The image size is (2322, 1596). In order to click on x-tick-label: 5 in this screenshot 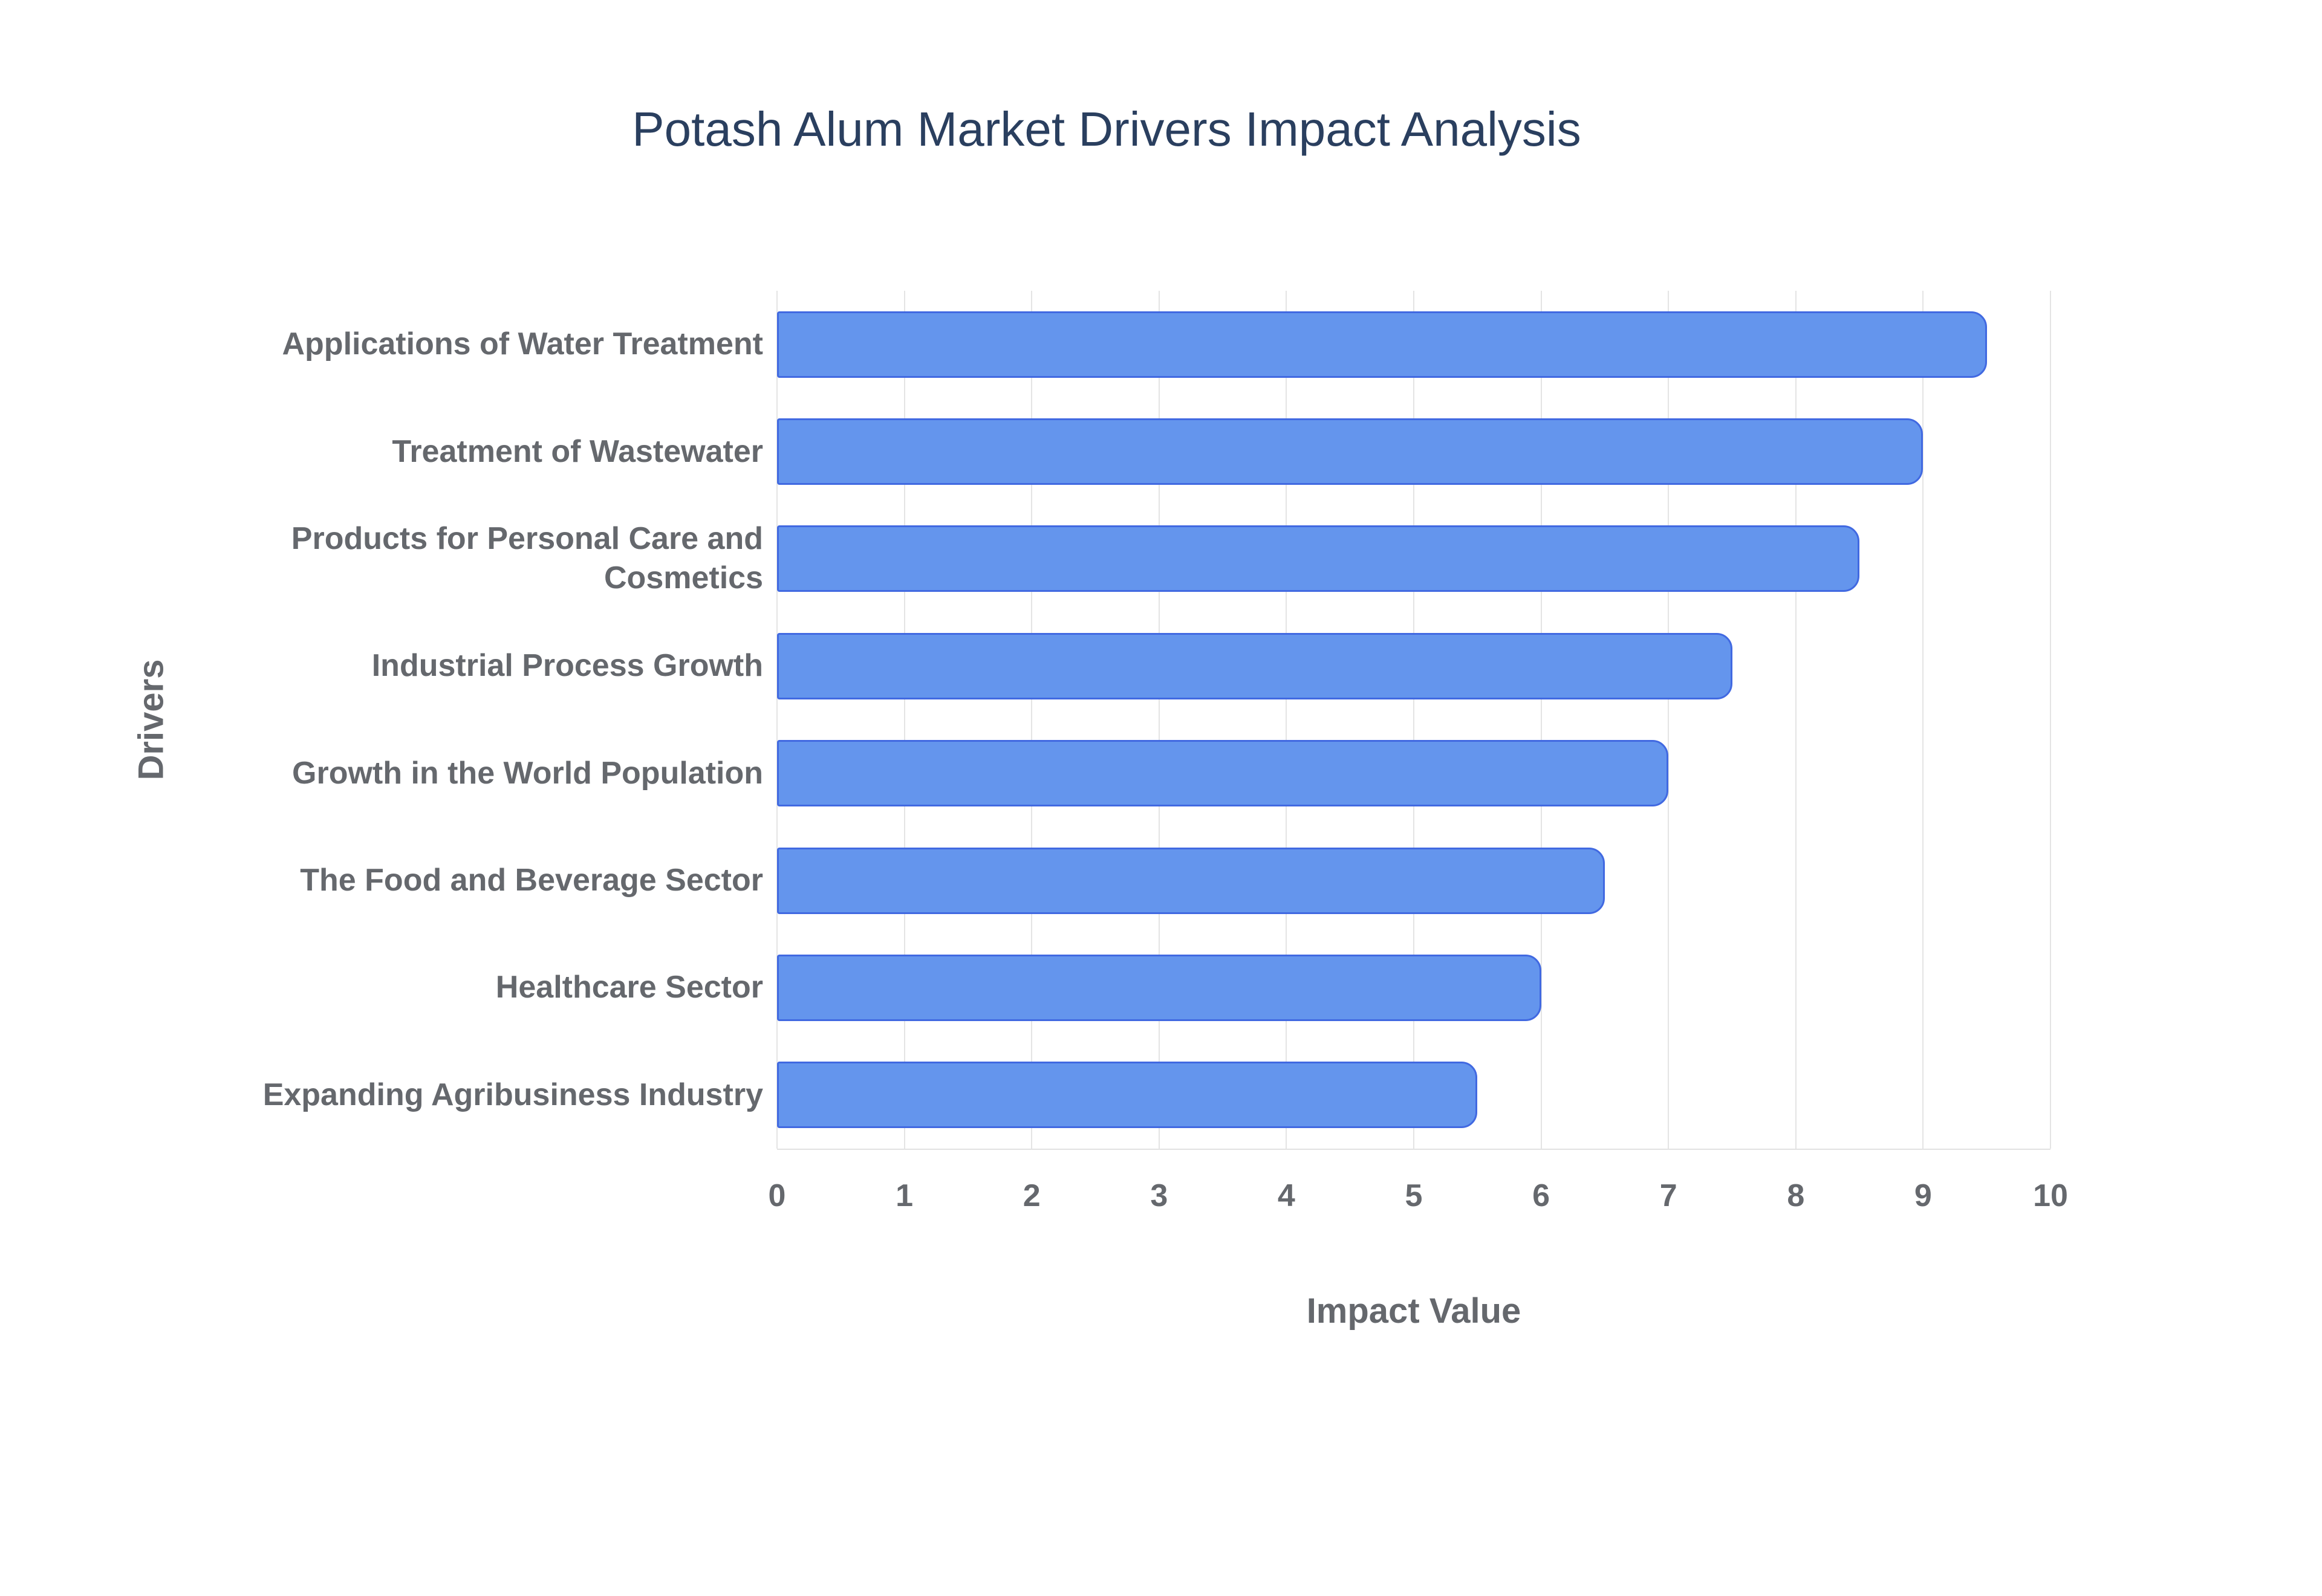, I will do `click(1414, 1195)`.